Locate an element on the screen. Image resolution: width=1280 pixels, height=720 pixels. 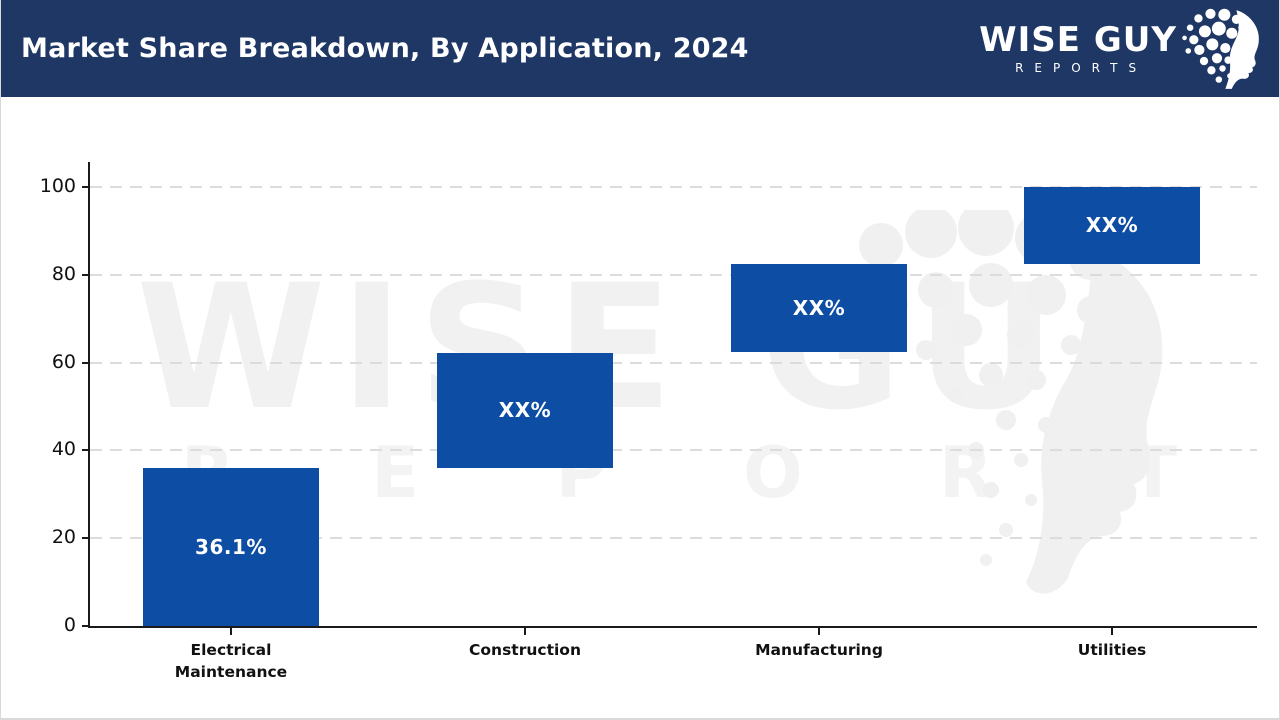
bar: 36.1% is located at coordinates (231, 546).